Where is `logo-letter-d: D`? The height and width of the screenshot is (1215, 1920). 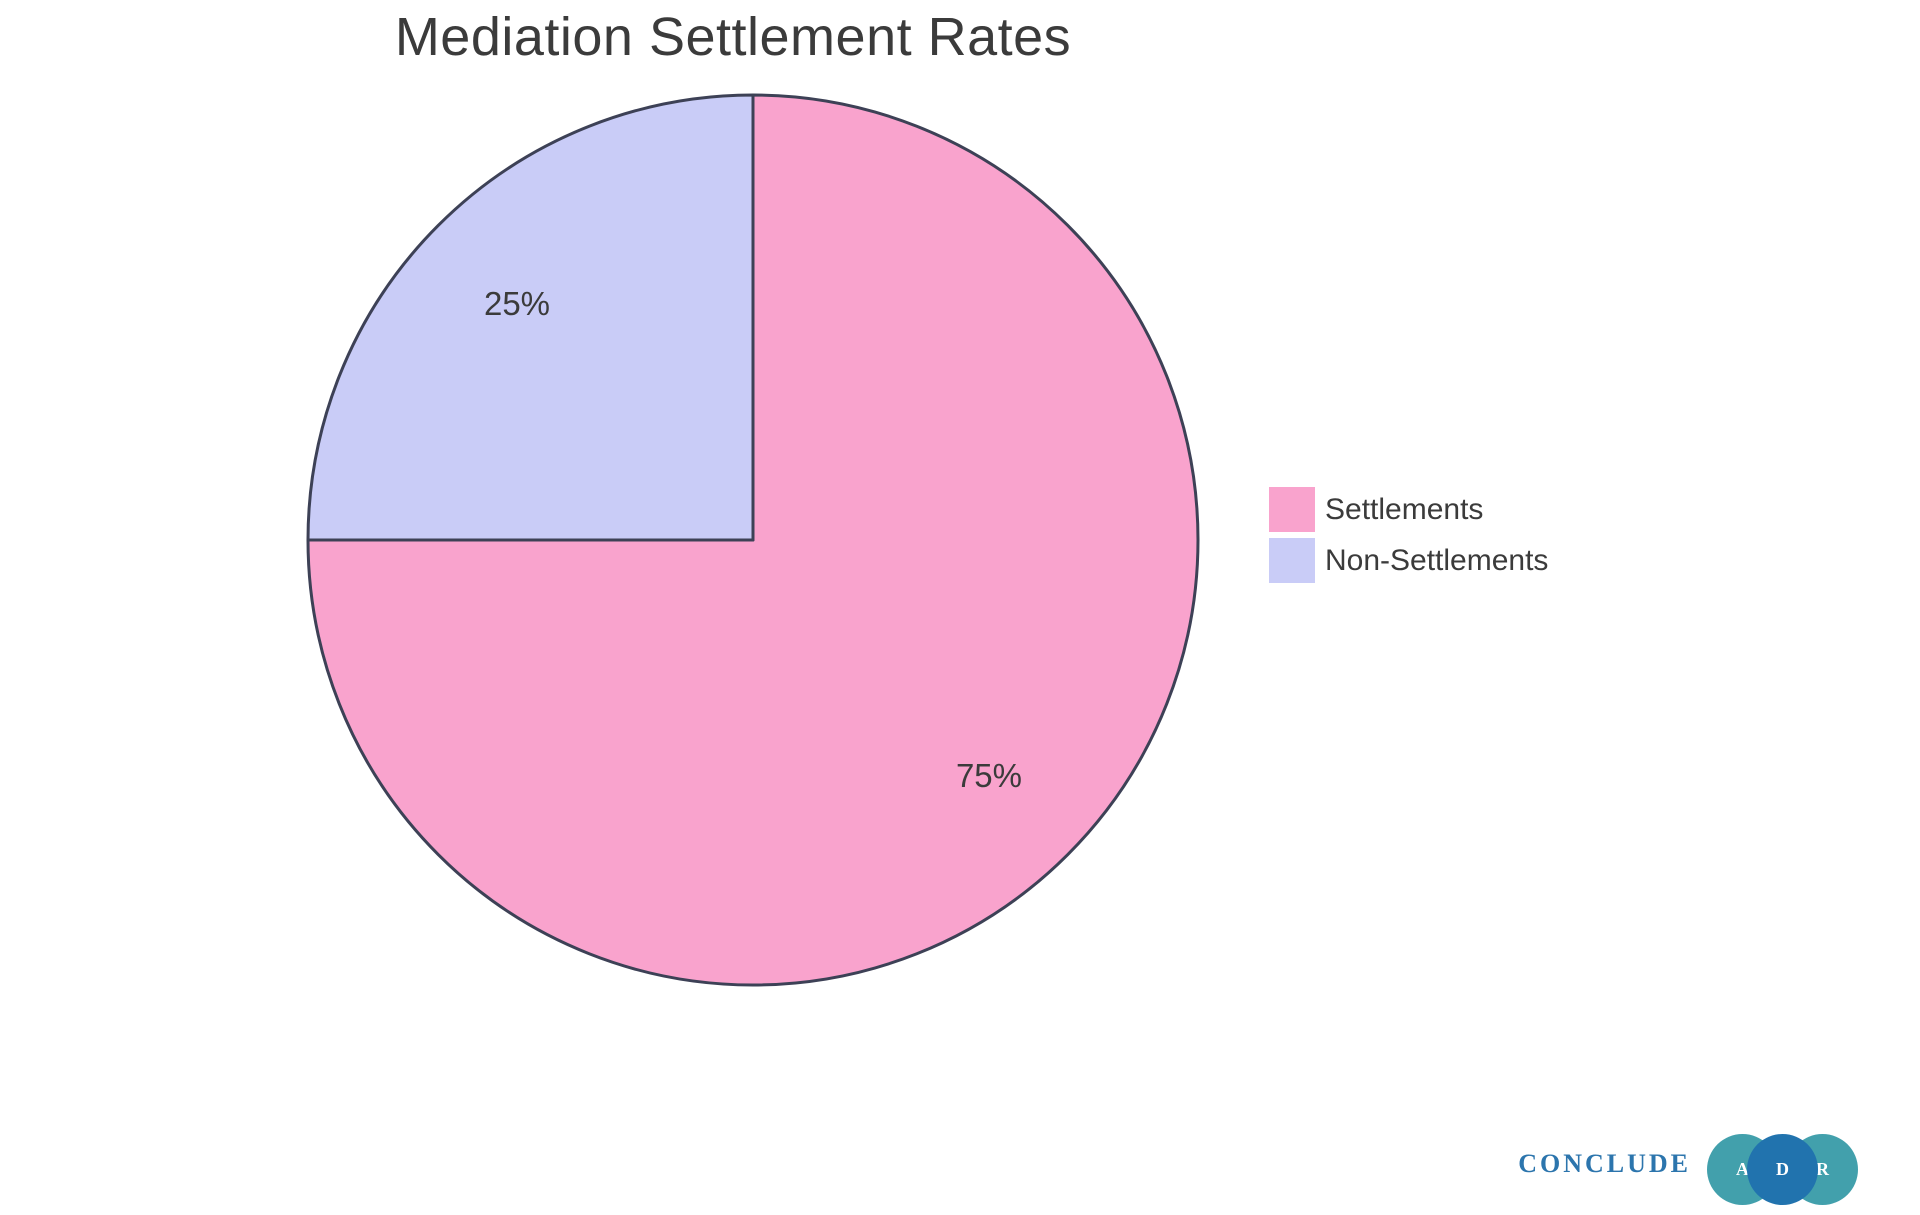 logo-letter-d: D is located at coordinates (1782, 1168).